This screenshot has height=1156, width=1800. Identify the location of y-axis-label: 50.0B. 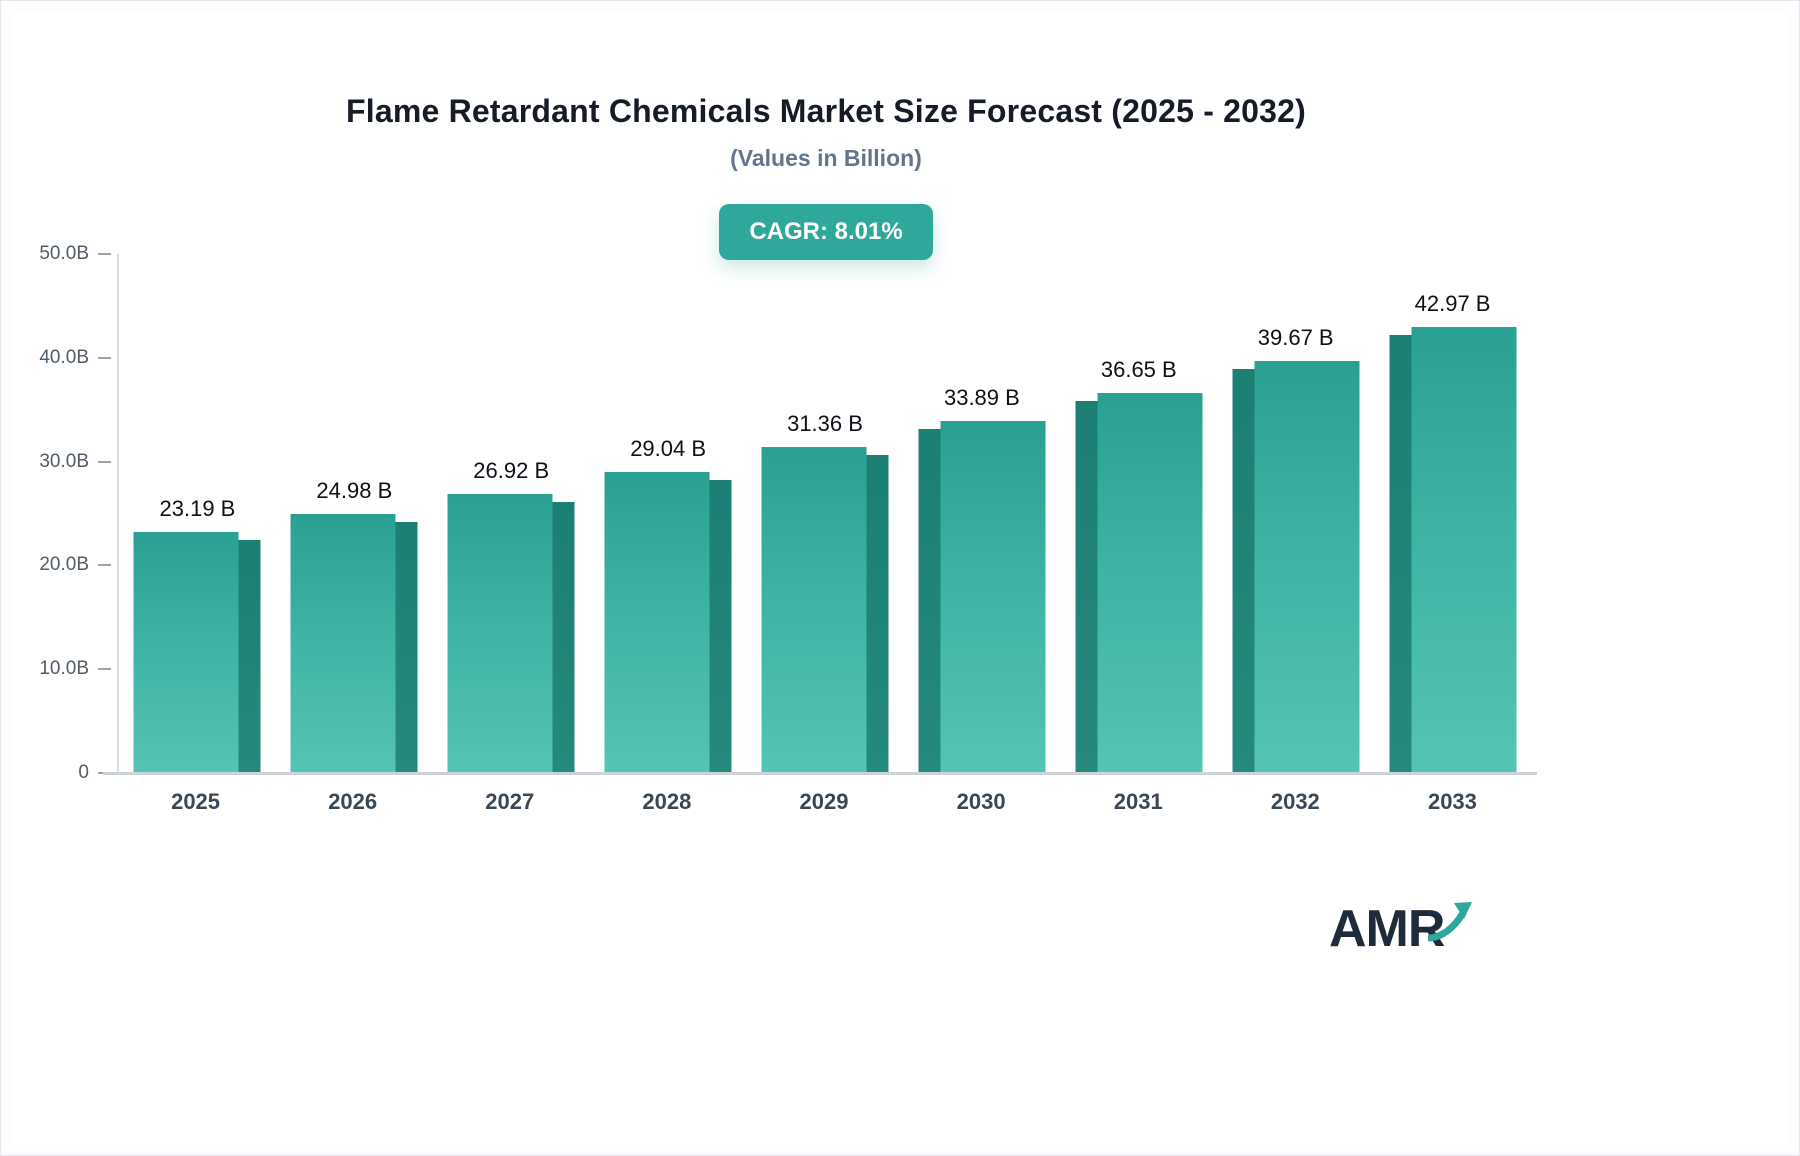
(64, 253).